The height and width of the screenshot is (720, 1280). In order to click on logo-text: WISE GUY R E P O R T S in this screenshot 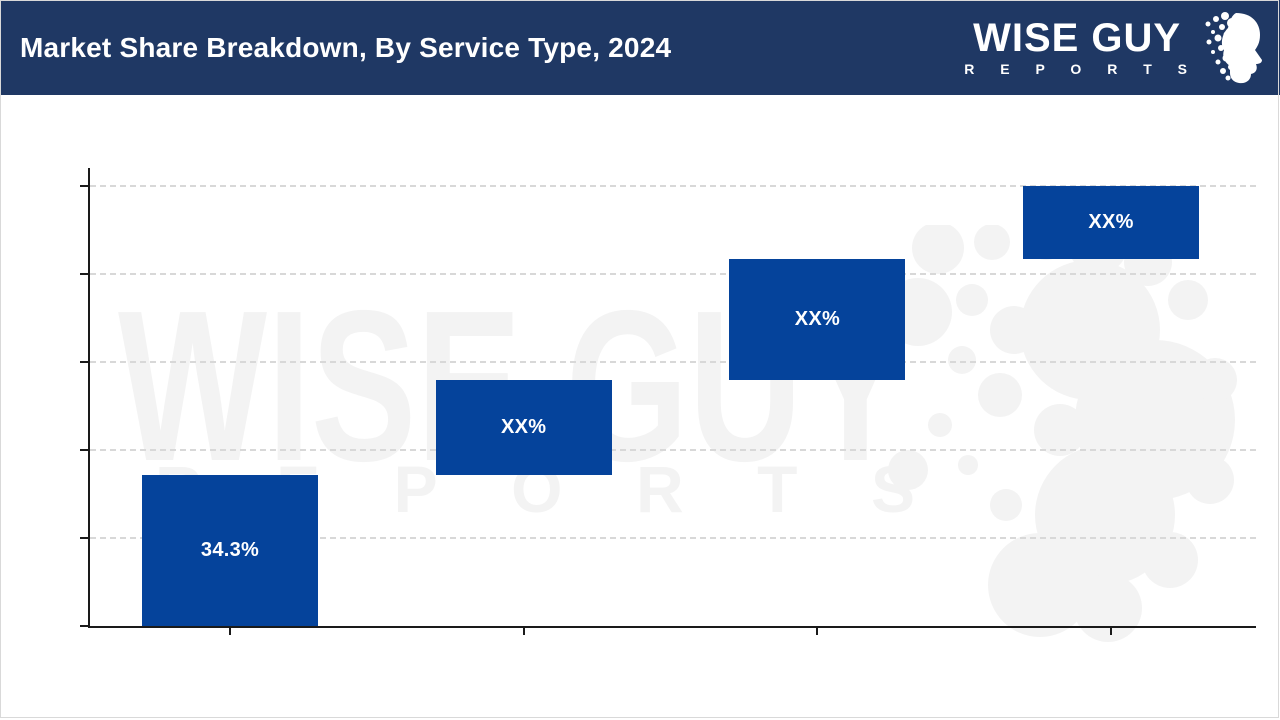, I will do `click(1077, 47)`.